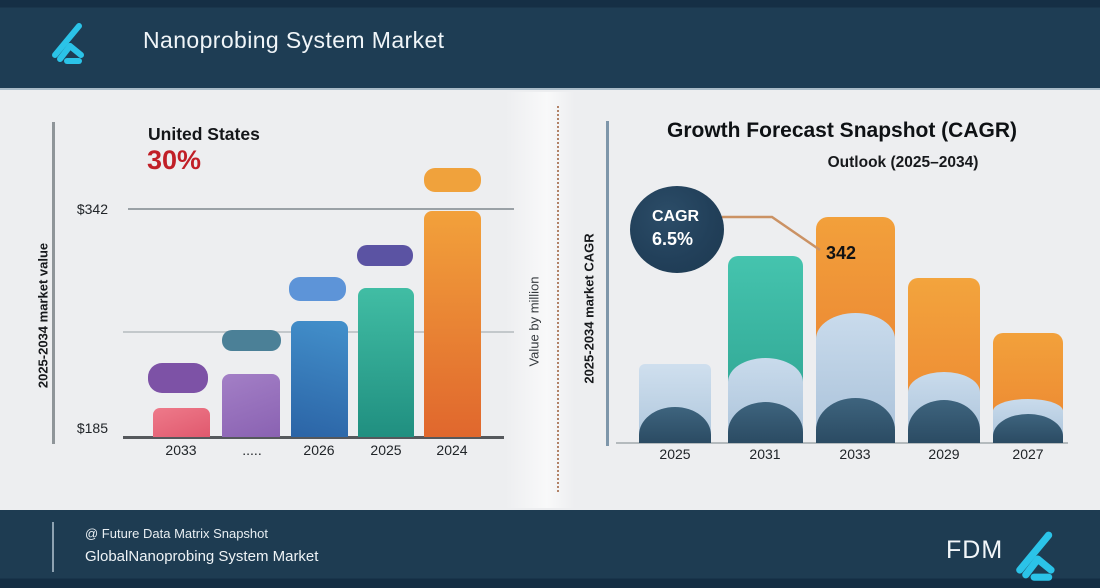 This screenshot has width=1100, height=588. I want to click on cagr-badge-label: CAGR, so click(676, 217).